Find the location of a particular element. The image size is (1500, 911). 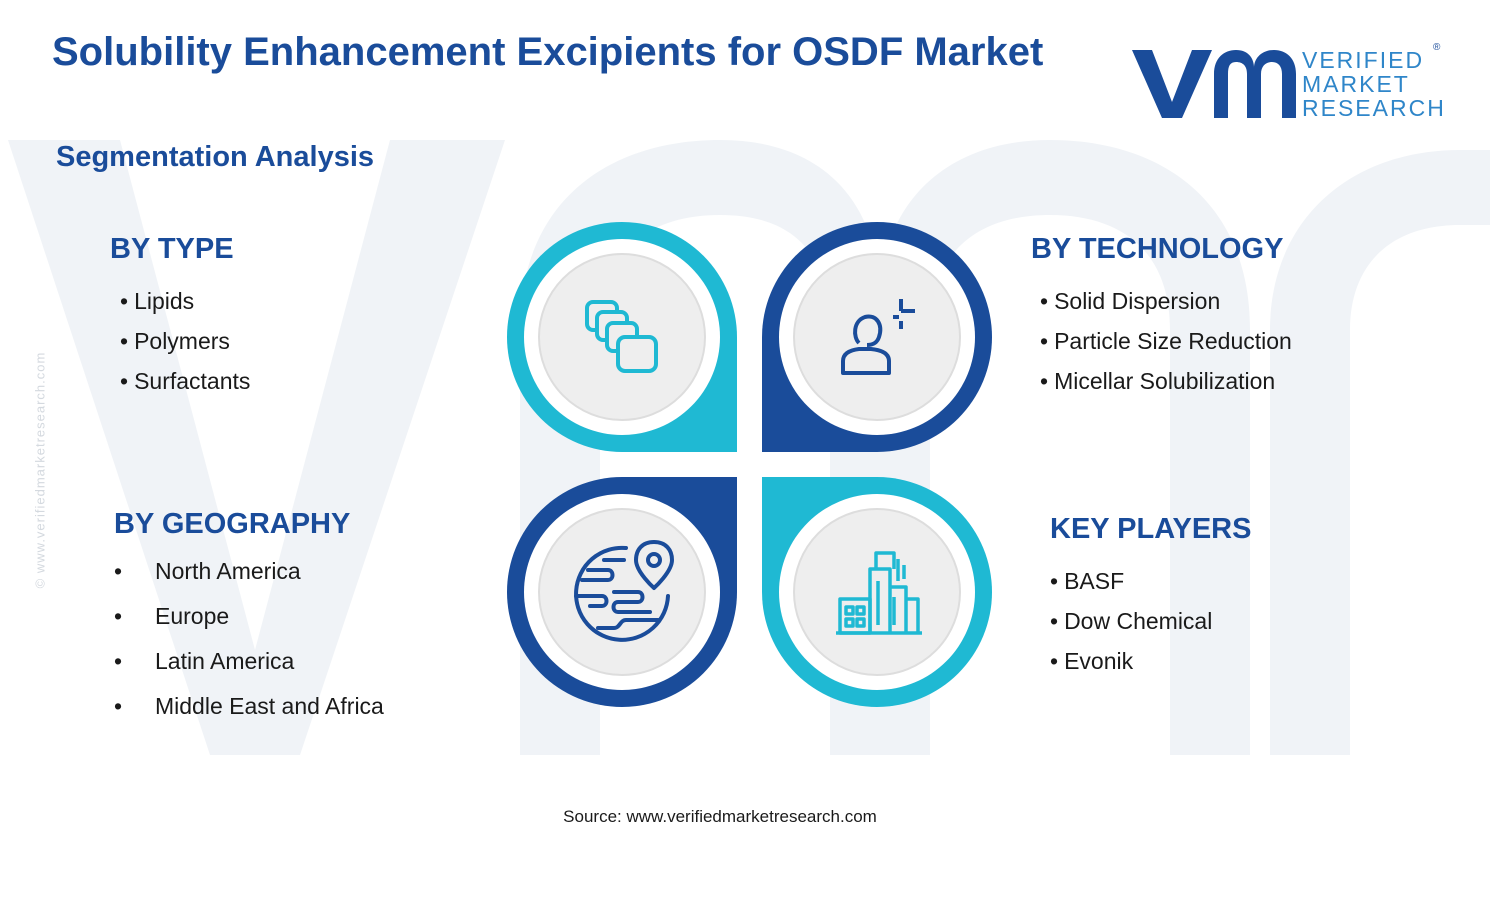

list-item: • Polymers is located at coordinates (185, 346).